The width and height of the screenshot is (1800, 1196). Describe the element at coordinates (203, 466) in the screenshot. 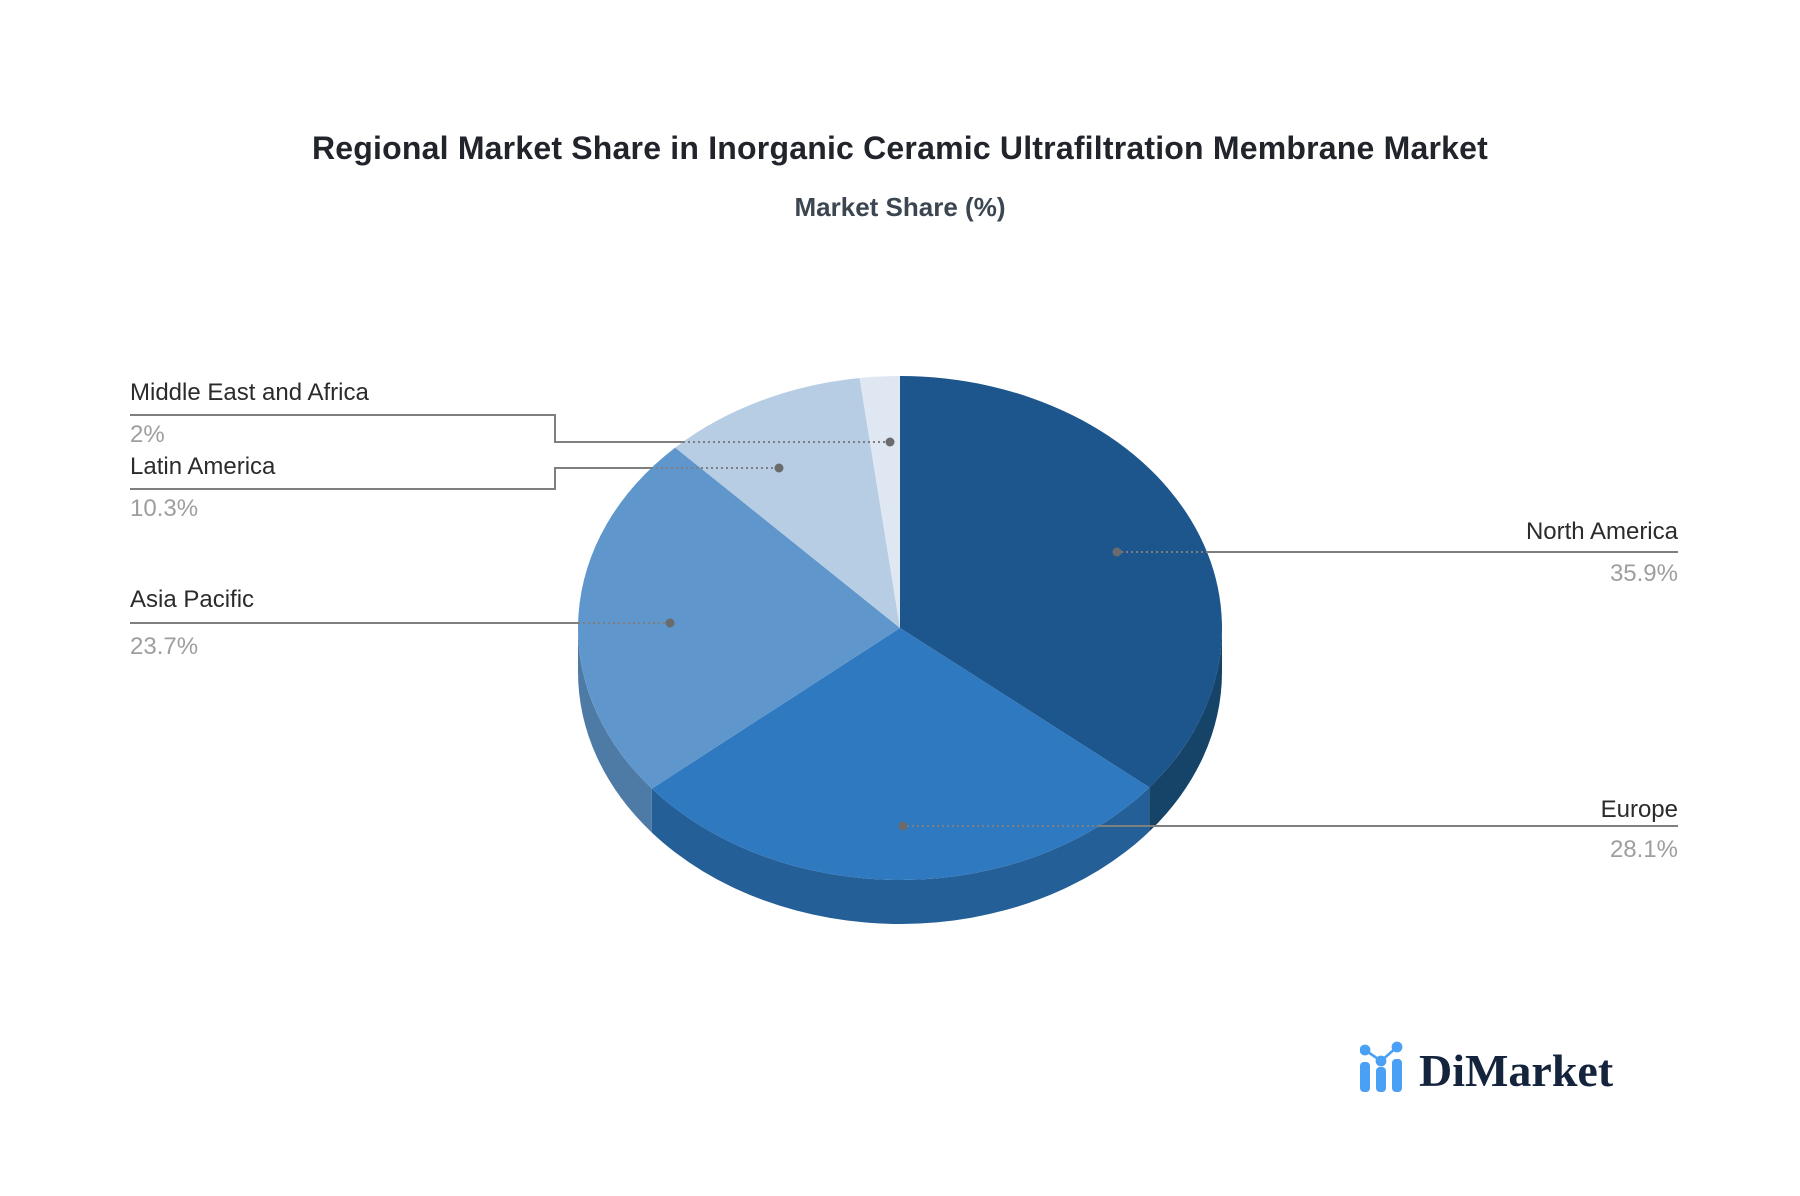

I see `label-latin-america: Latin America` at that location.